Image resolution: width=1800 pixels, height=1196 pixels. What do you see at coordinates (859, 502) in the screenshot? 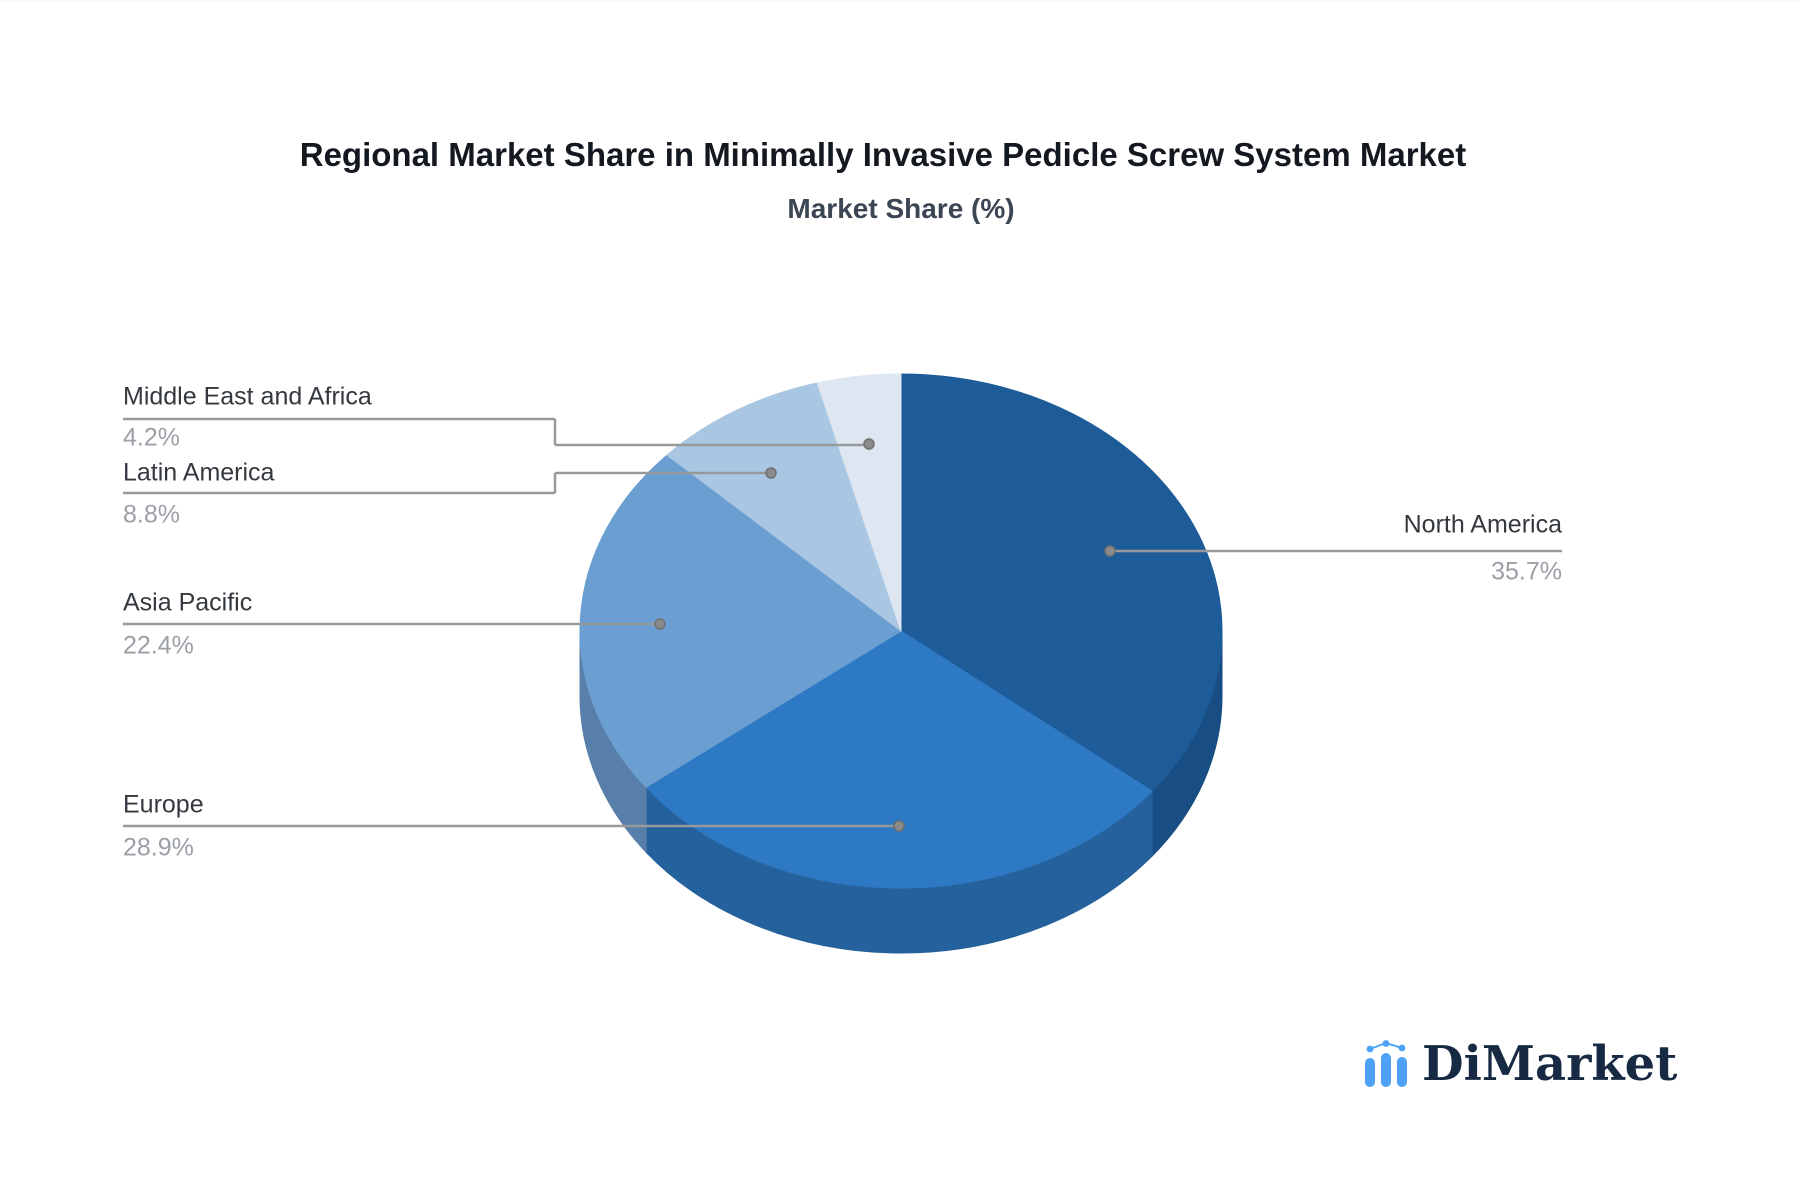
I see `pie-slice-middle-east-and-africa` at bounding box center [859, 502].